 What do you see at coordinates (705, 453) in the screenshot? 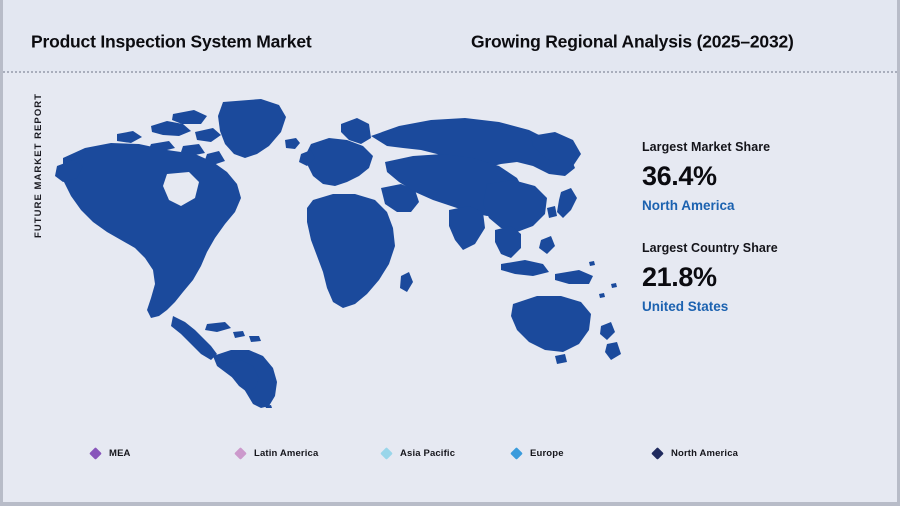
I see `legend-label: North America` at bounding box center [705, 453].